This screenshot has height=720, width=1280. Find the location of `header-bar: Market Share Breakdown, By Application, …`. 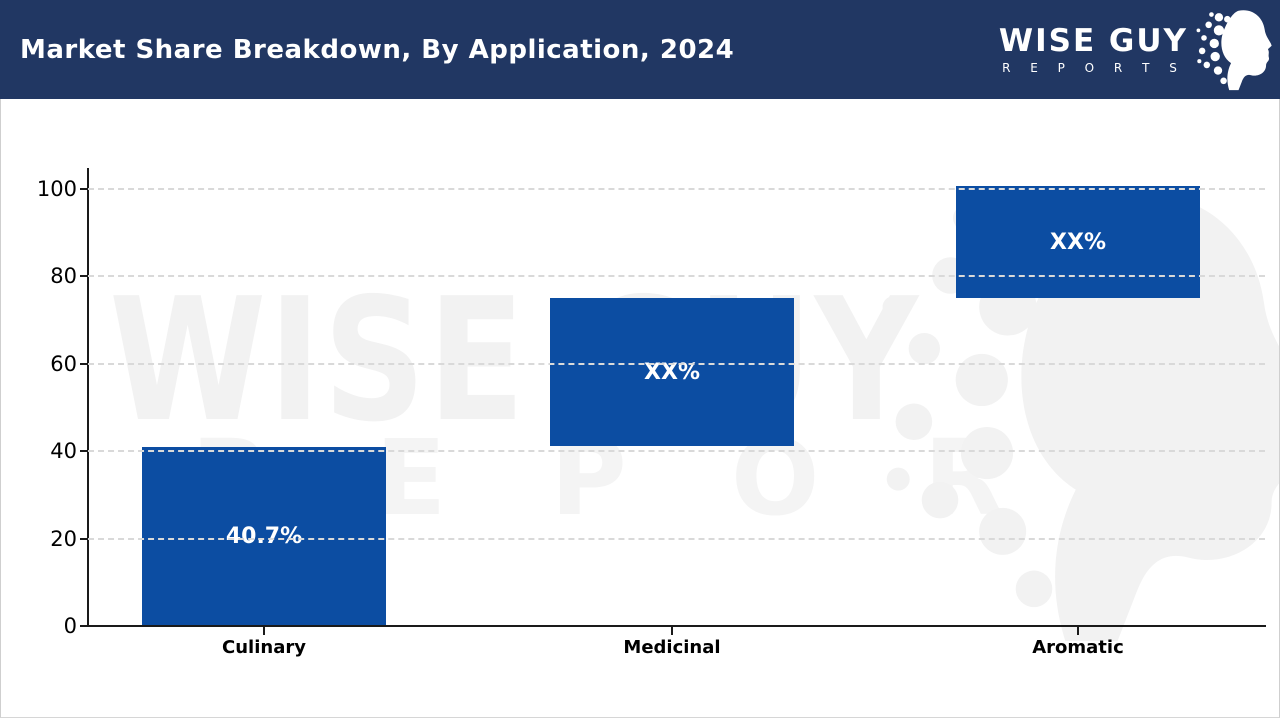

header-bar: Market Share Breakdown, By Application, … is located at coordinates (640, 49).